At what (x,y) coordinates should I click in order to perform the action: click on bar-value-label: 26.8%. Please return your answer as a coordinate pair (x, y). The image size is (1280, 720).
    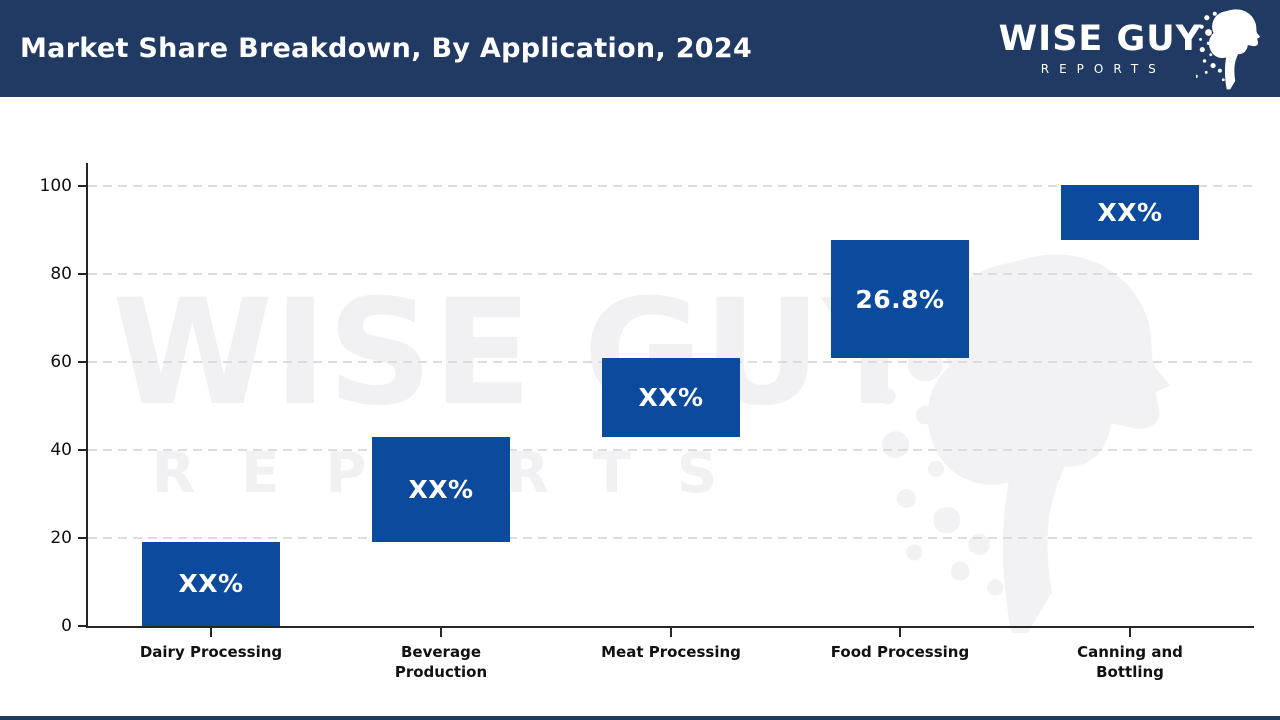
    Looking at the image, I should click on (900, 299).